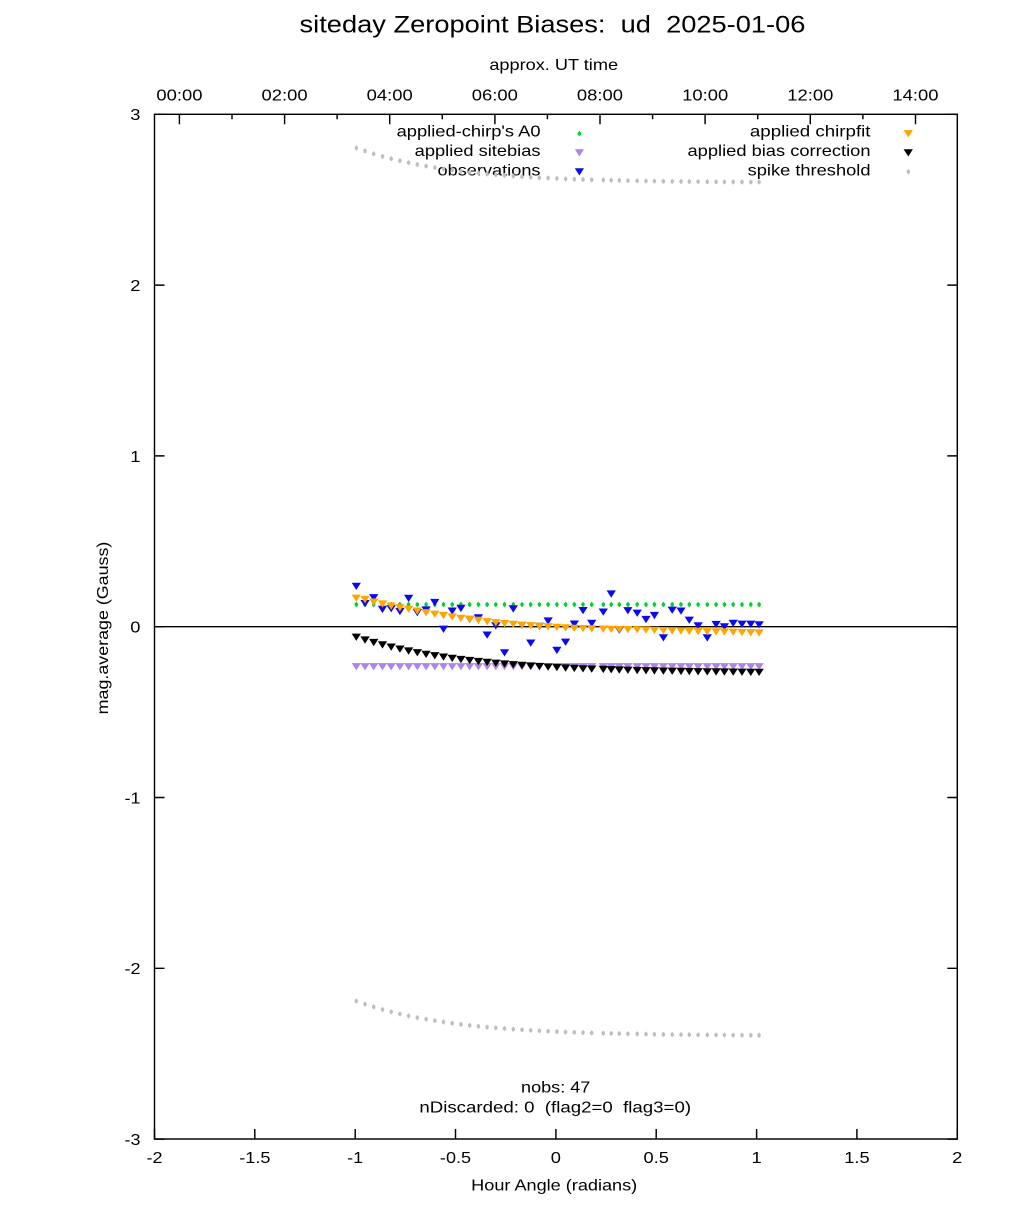 The image size is (1024, 1205). I want to click on svg-text: 04:00, so click(390, 95).